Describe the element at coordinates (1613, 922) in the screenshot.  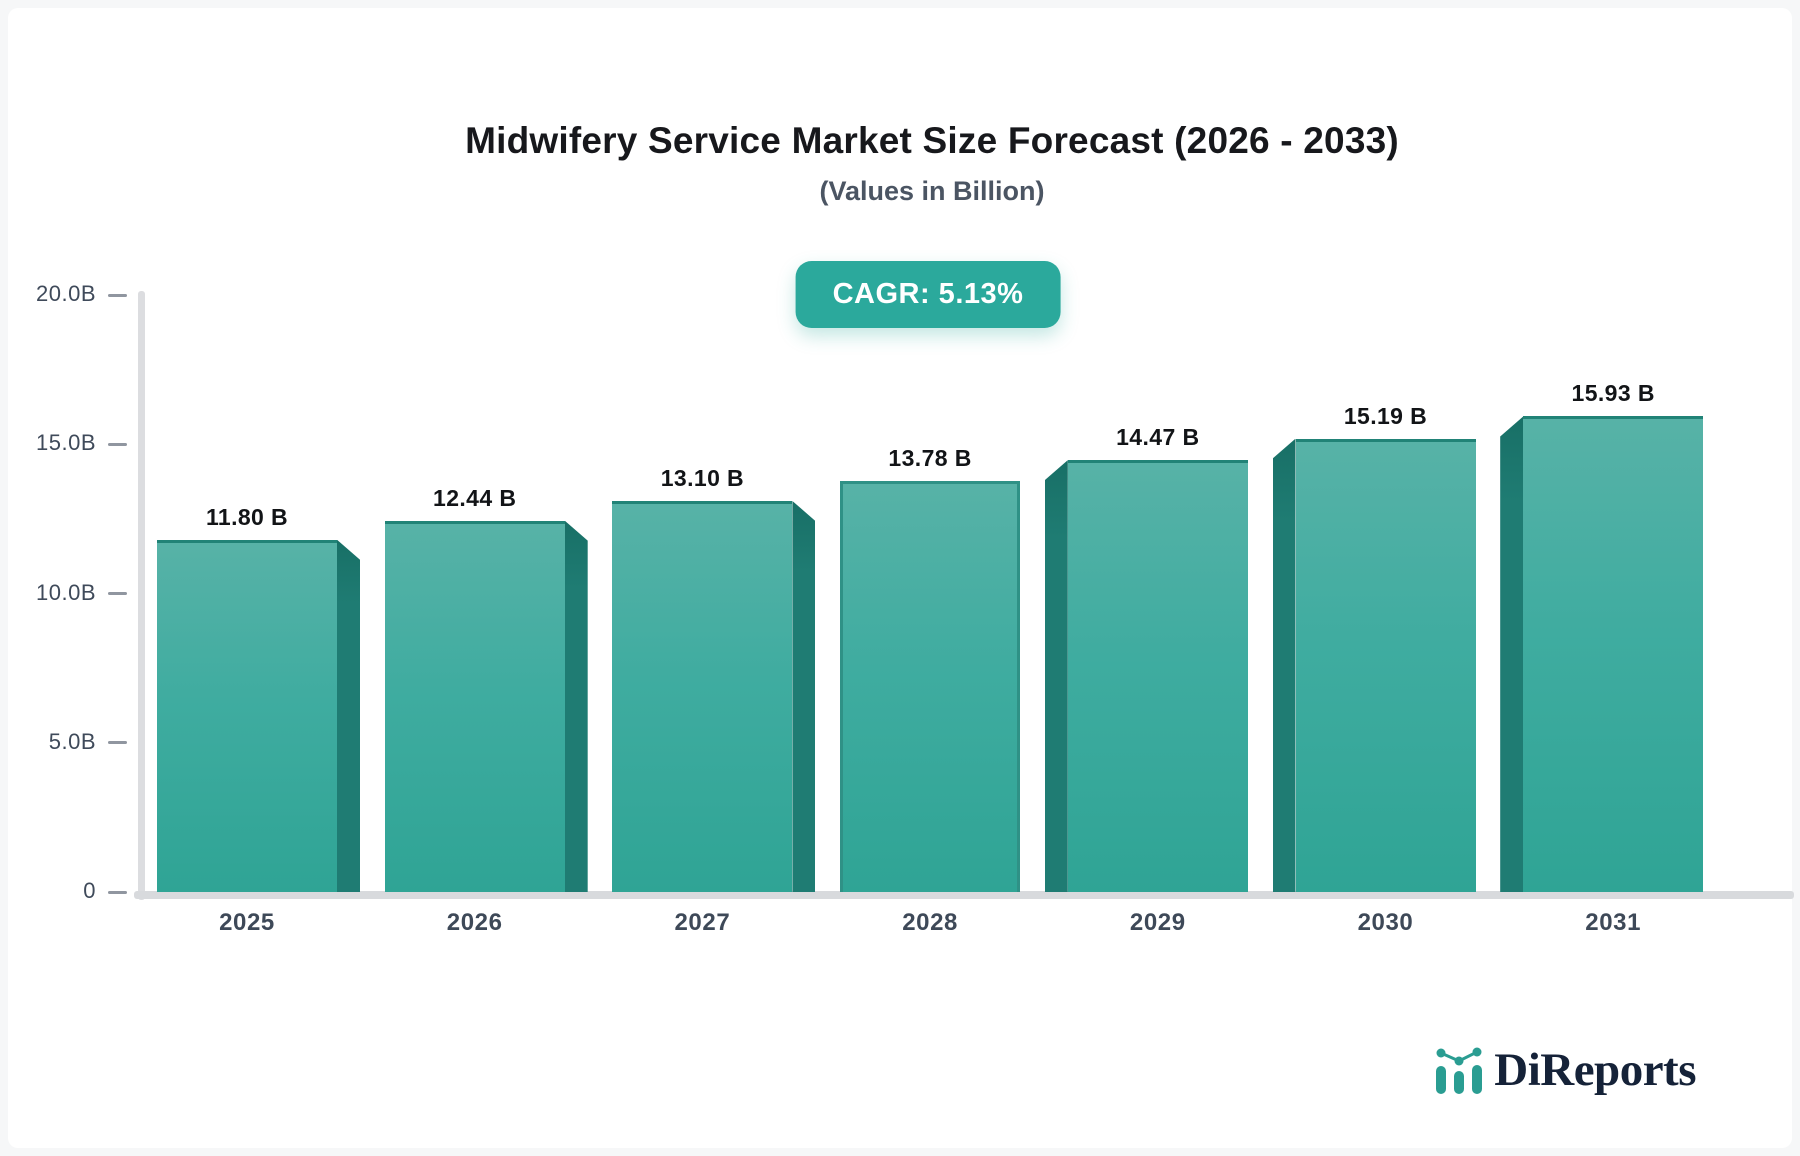
I see `x-axis-category-label: 2031` at that location.